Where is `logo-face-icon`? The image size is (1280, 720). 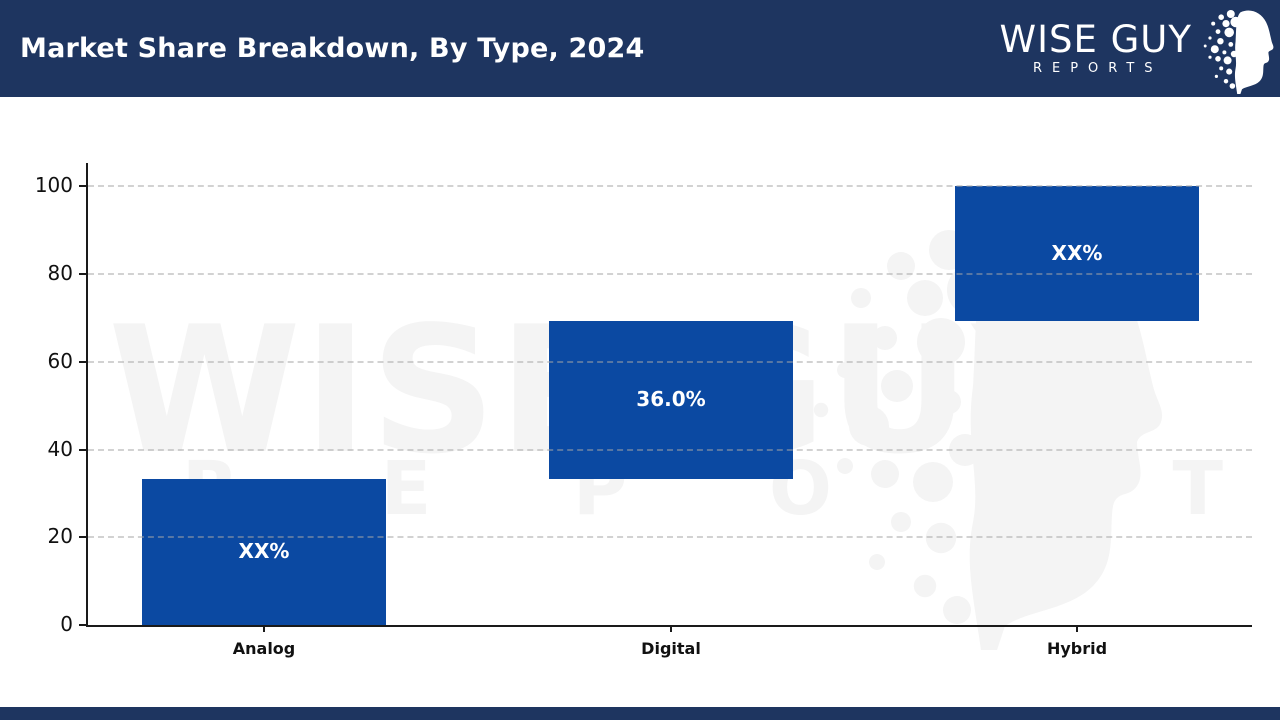 logo-face-icon is located at coordinates (1238, 51).